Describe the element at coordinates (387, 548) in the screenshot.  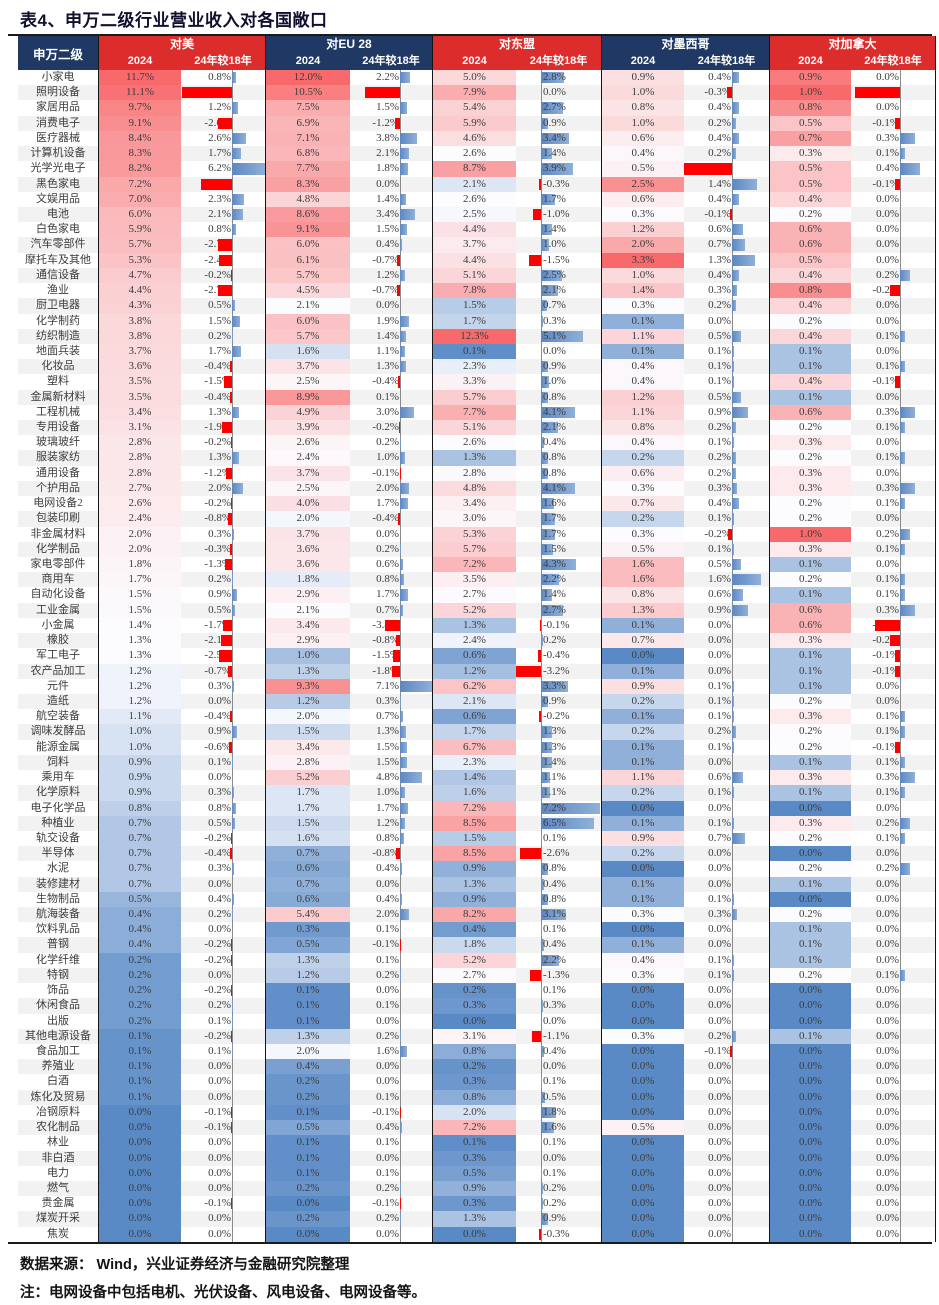
I see `delta-value: 0.2%` at that location.